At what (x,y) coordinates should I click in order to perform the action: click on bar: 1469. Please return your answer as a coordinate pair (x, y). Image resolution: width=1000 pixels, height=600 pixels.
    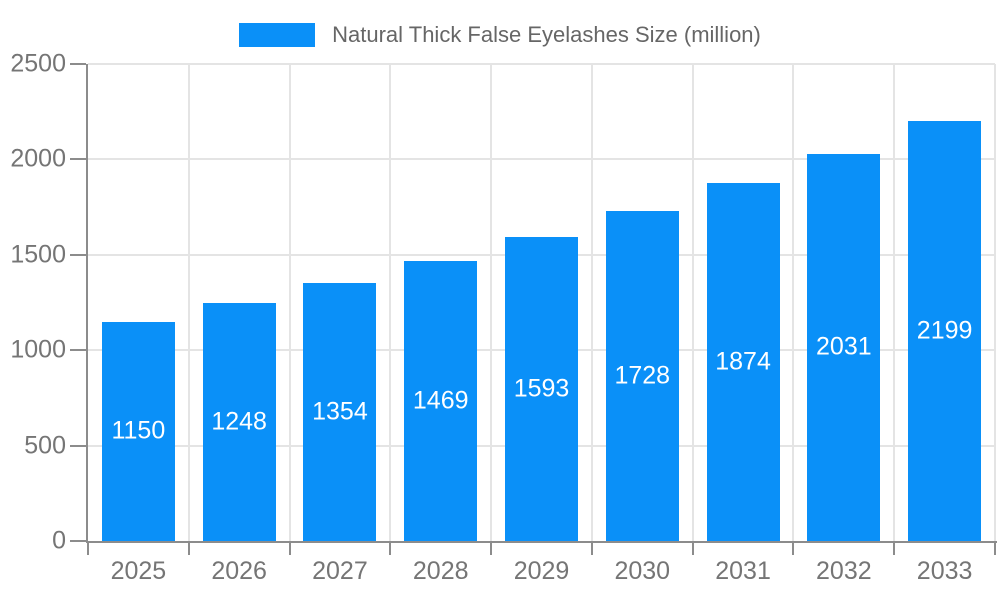
    Looking at the image, I should click on (441, 400).